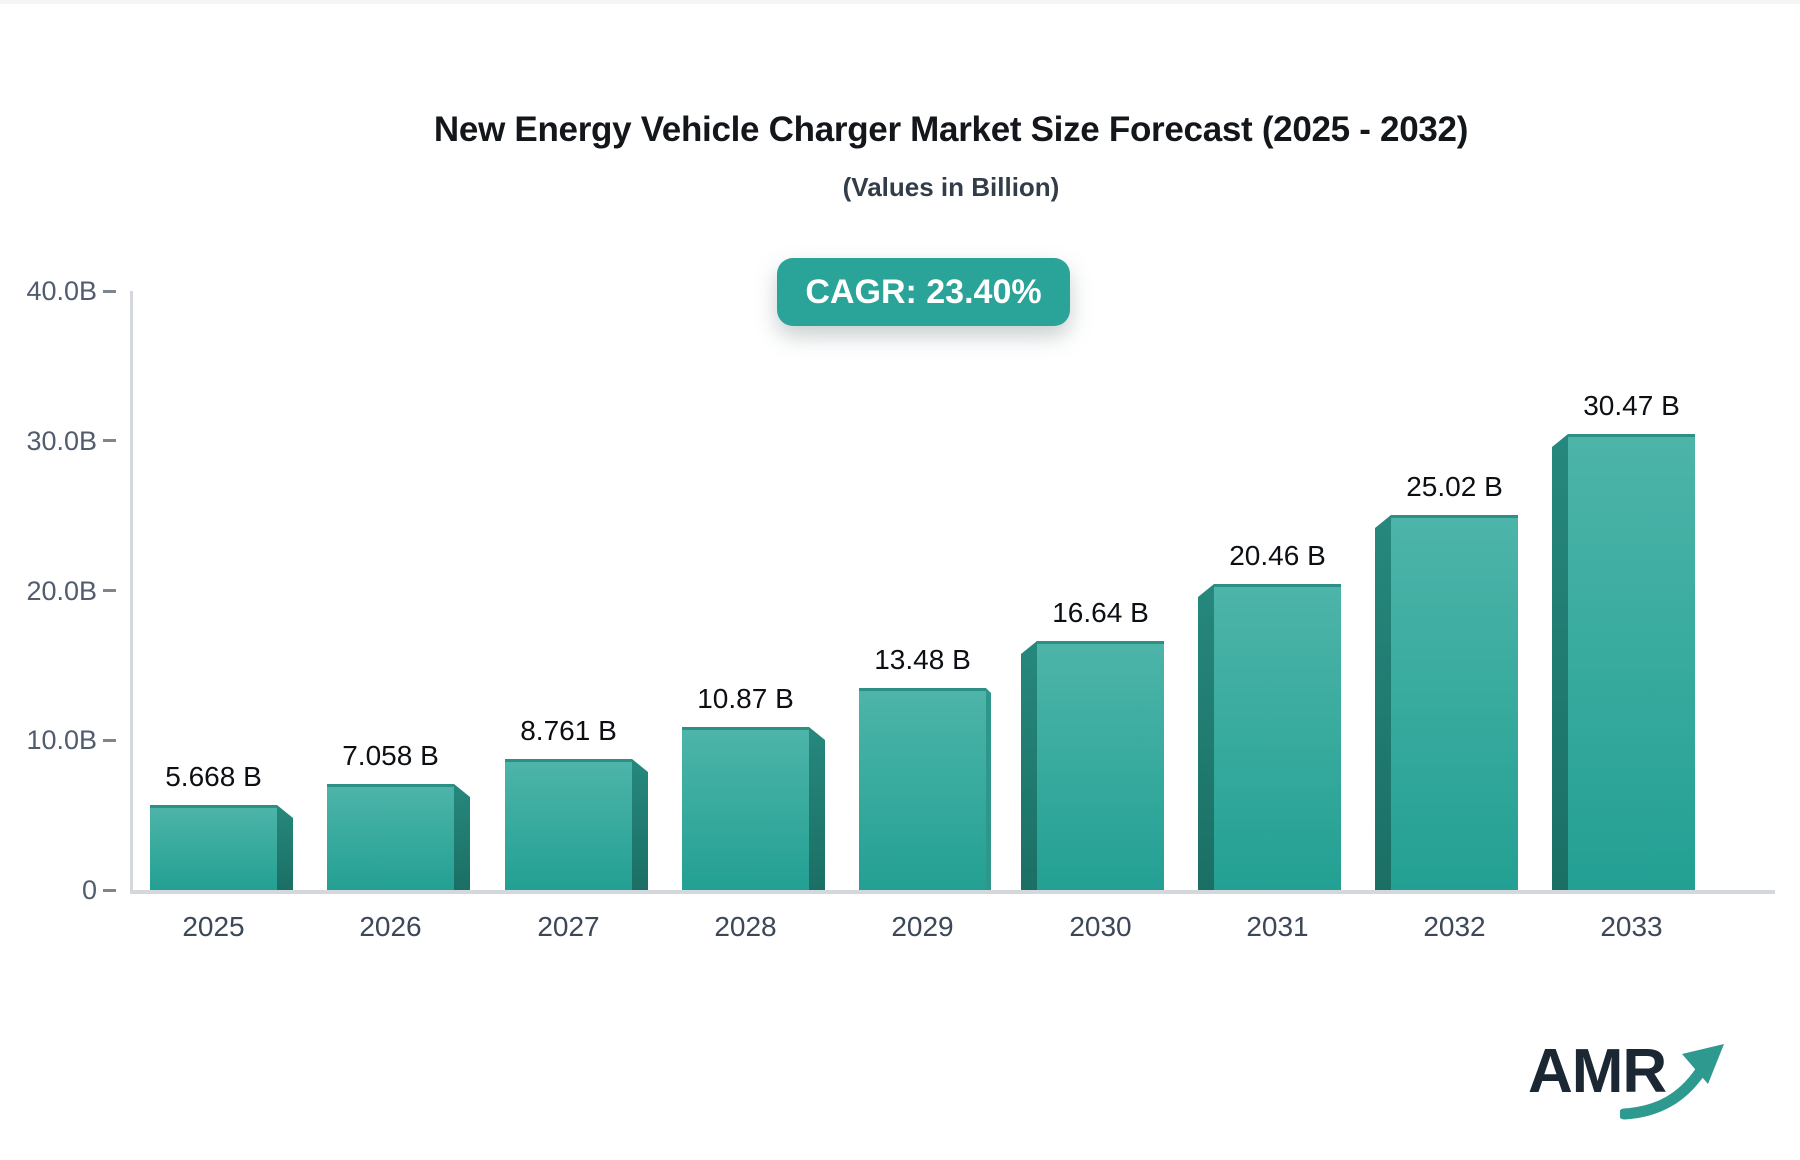 The width and height of the screenshot is (1800, 1160). Describe the element at coordinates (61, 590) in the screenshot. I see `y-axis-label: 20.0B` at that location.